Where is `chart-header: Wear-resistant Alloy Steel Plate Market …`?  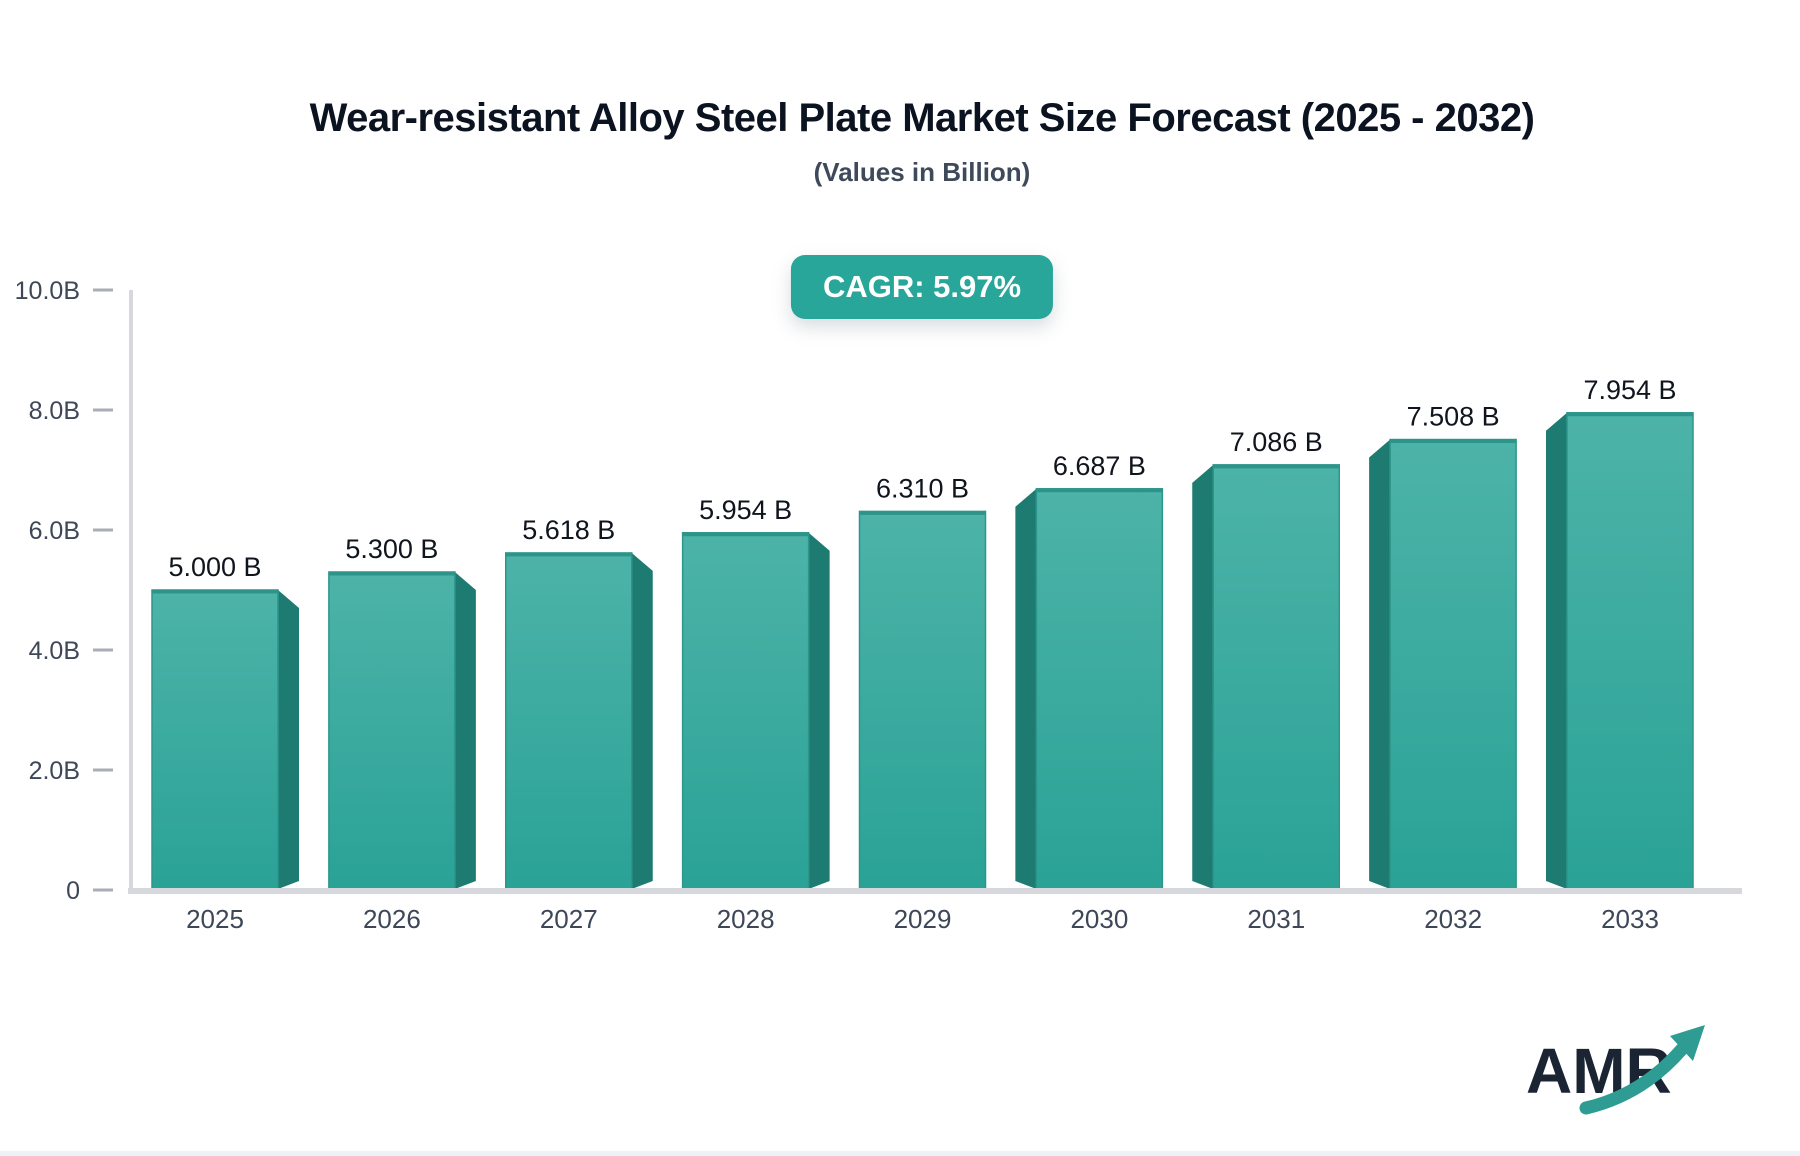 chart-header: Wear-resistant Alloy Steel Plate Market … is located at coordinates (922, 142).